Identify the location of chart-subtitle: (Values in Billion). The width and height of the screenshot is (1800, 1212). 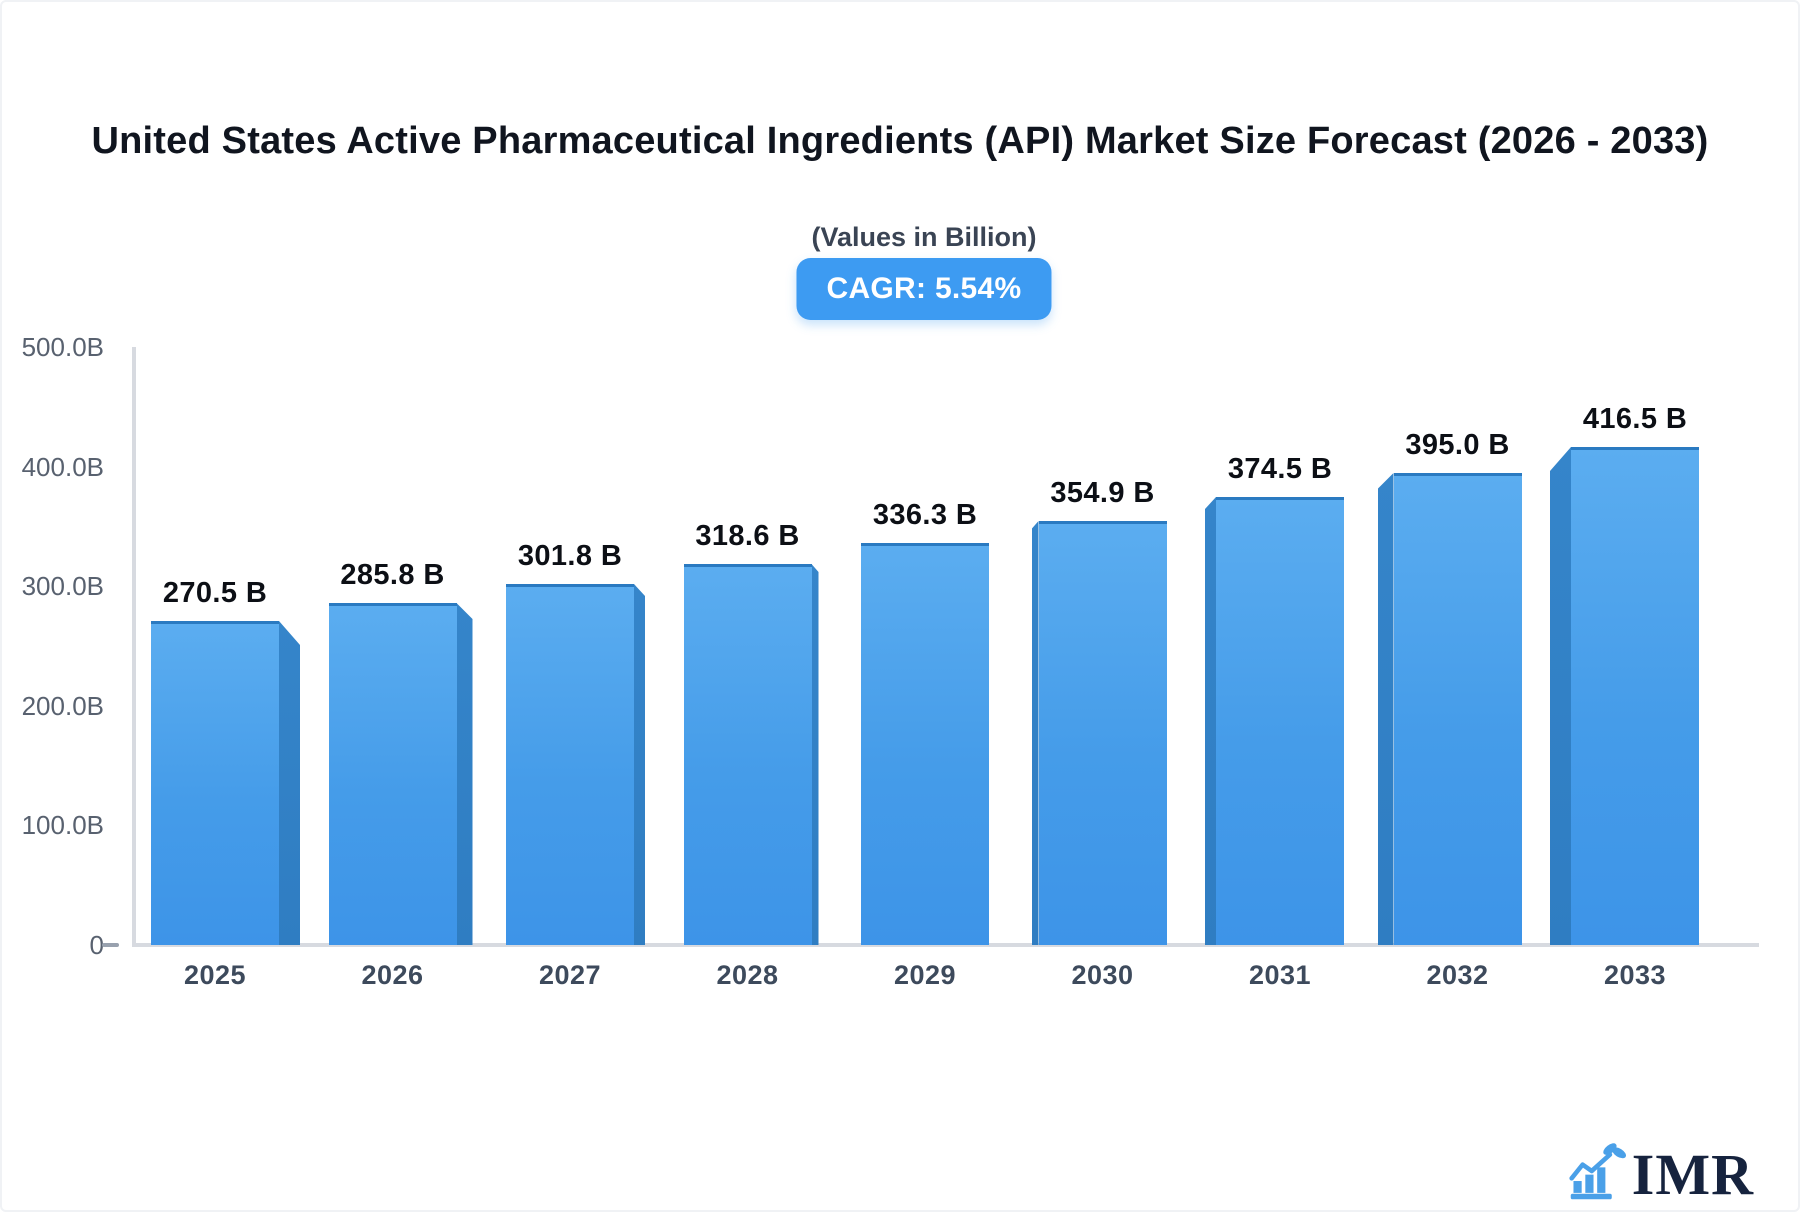
(924, 237).